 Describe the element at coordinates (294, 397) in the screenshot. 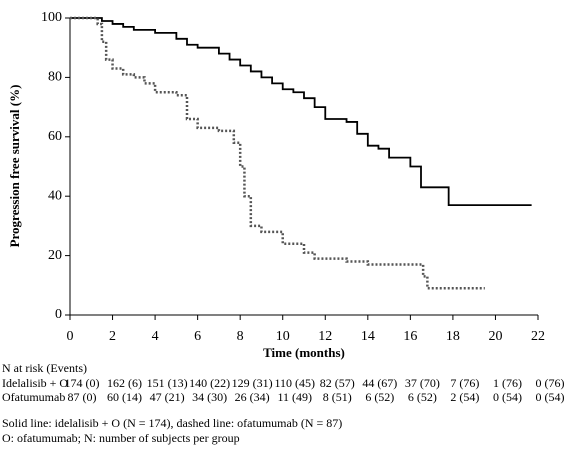

I see `risk-cell: 11 (49)` at that location.